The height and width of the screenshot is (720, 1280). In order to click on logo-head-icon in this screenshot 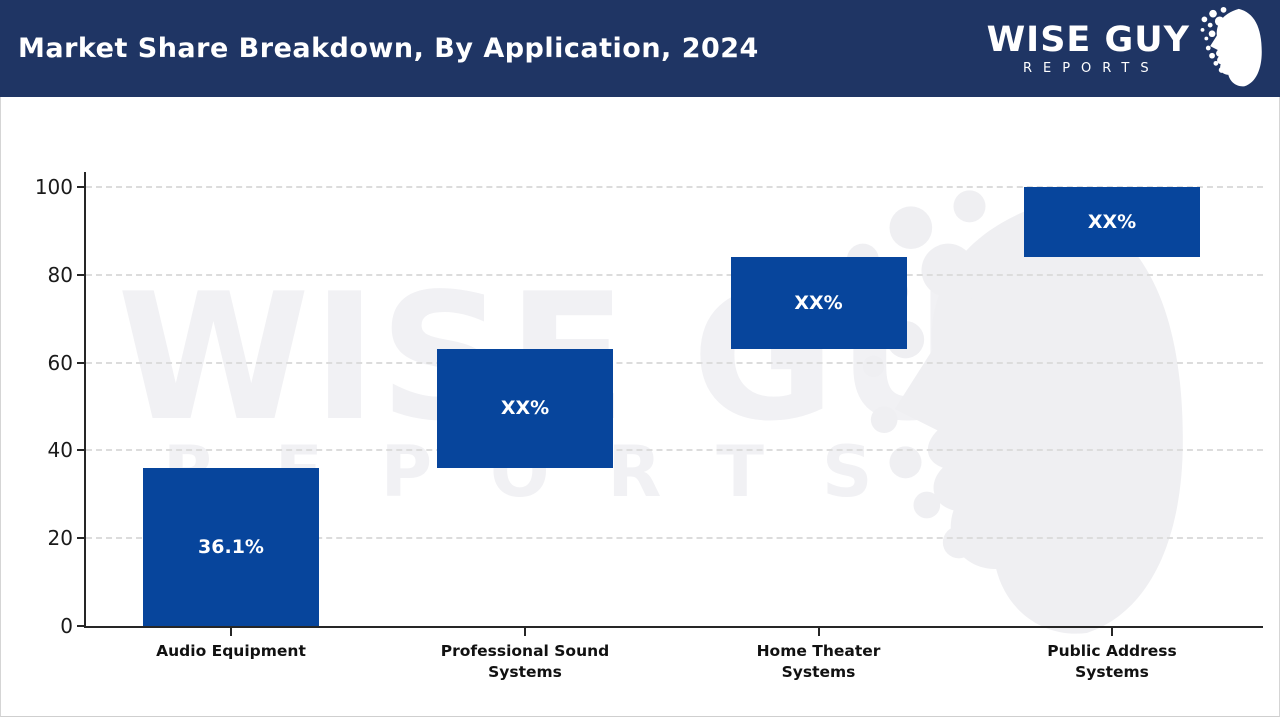, I will do `click(1231, 46)`.